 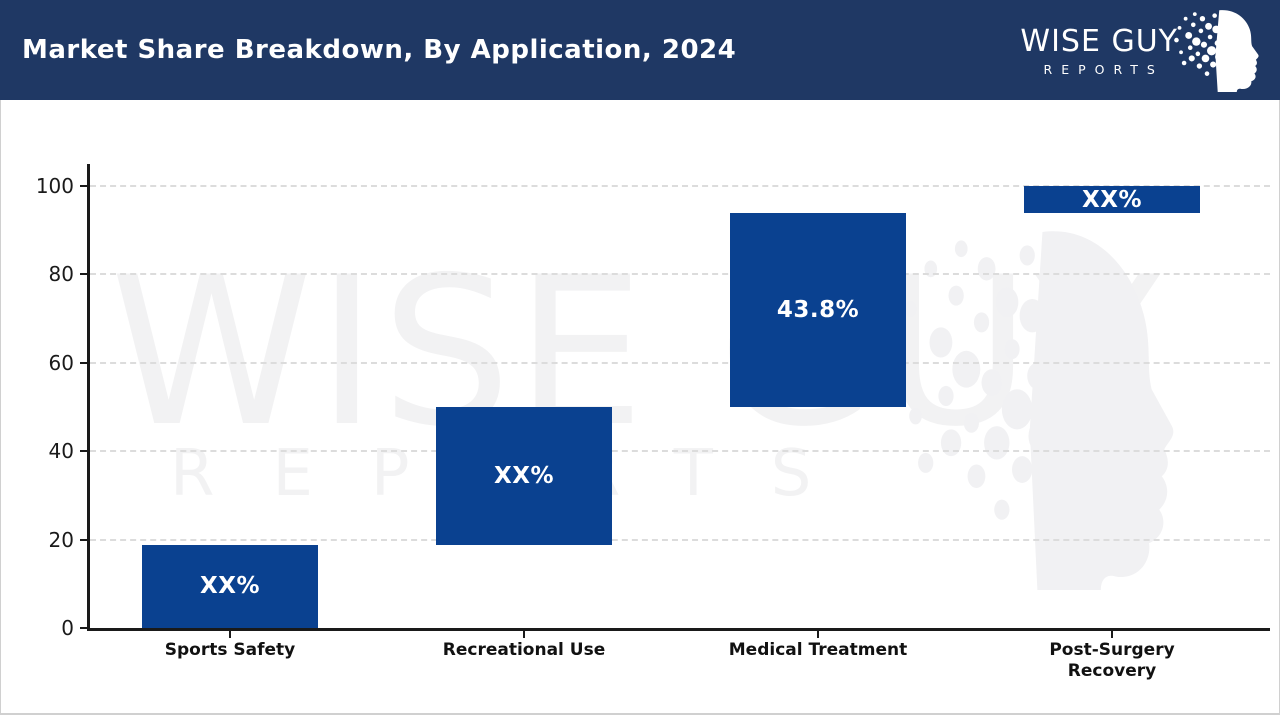 What do you see at coordinates (61, 451) in the screenshot?
I see `y-axis-tick-label: 40` at bounding box center [61, 451].